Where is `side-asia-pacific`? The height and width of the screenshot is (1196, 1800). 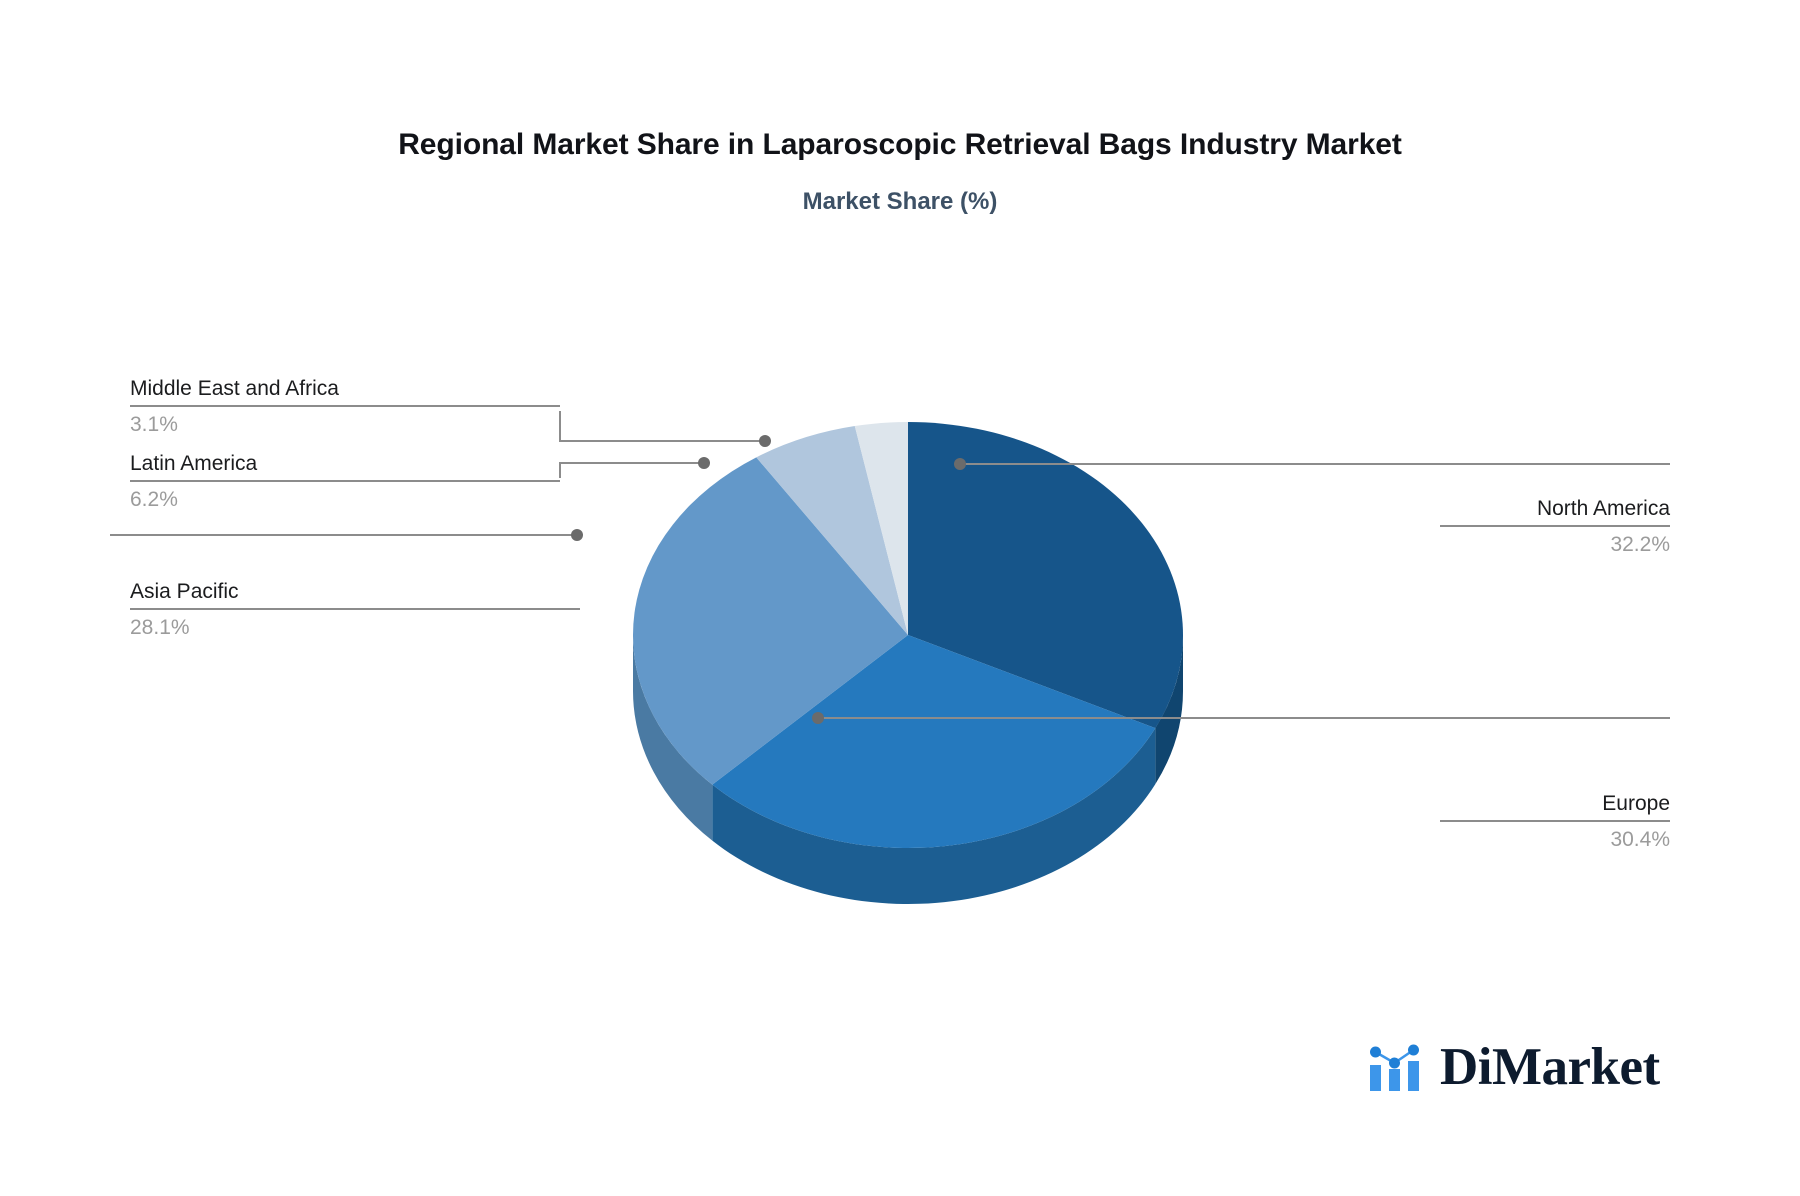 side-asia-pacific is located at coordinates (673, 738).